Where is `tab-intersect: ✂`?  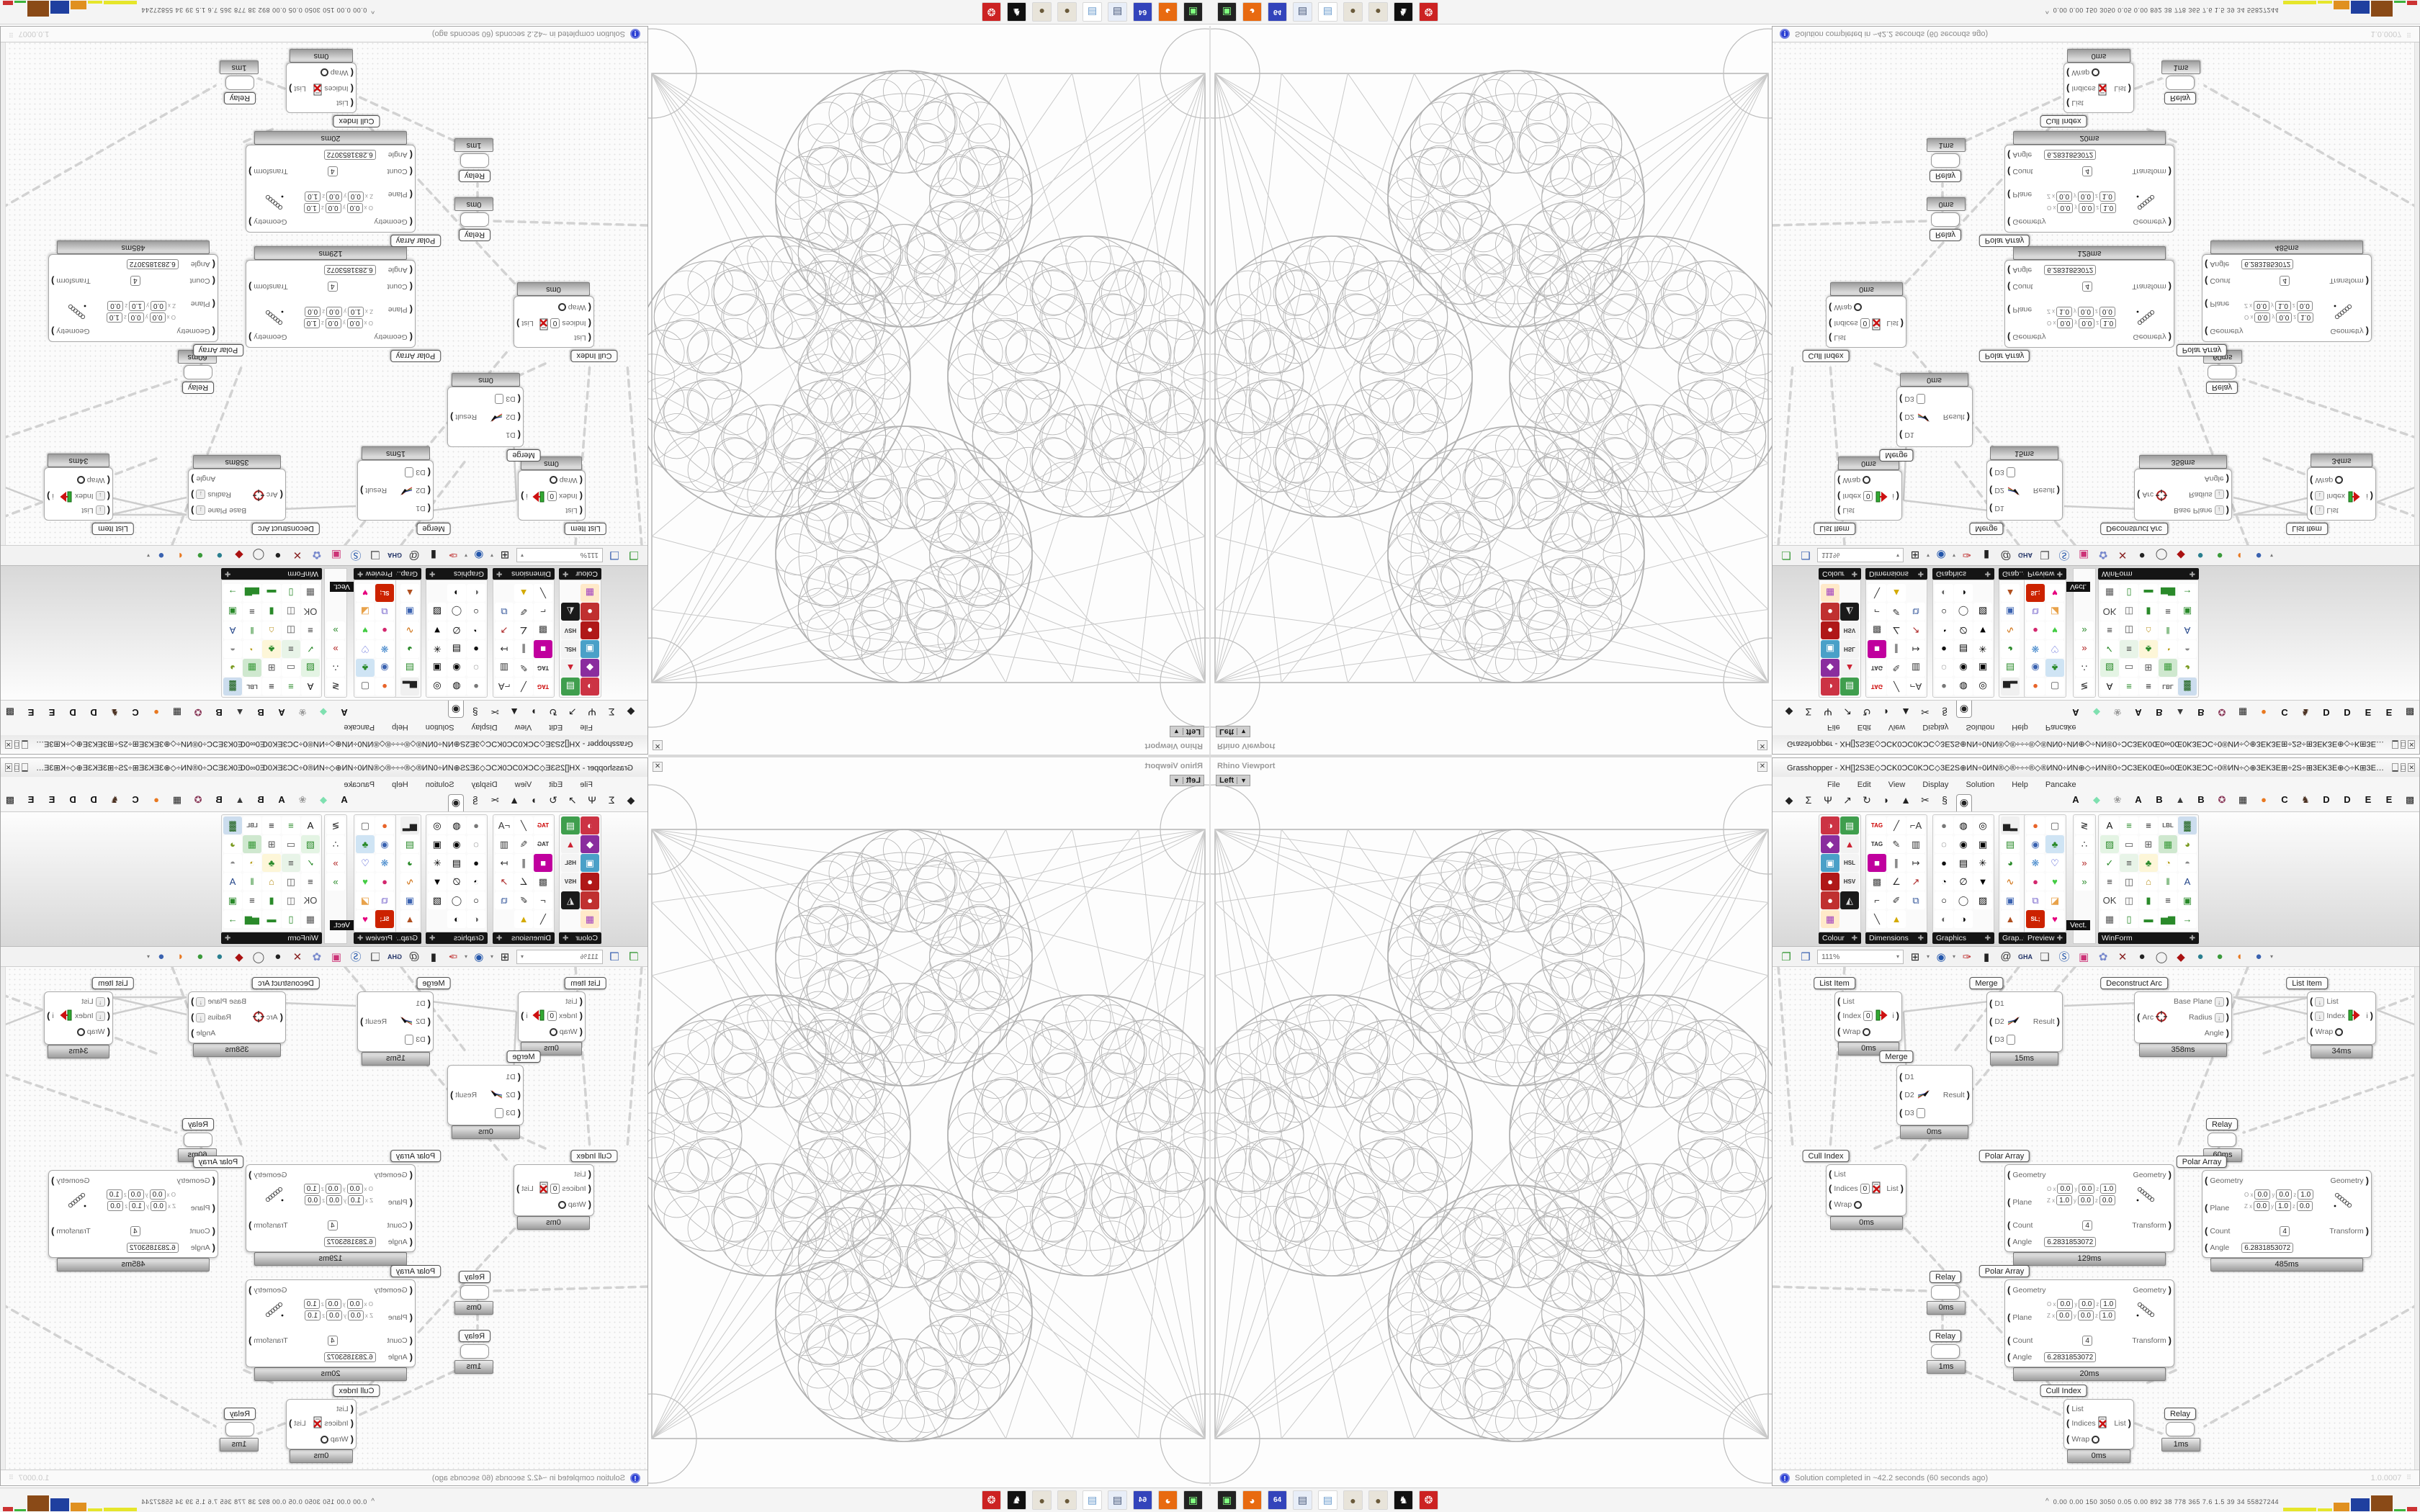 tab-intersect: ✂ is located at coordinates (1925, 712).